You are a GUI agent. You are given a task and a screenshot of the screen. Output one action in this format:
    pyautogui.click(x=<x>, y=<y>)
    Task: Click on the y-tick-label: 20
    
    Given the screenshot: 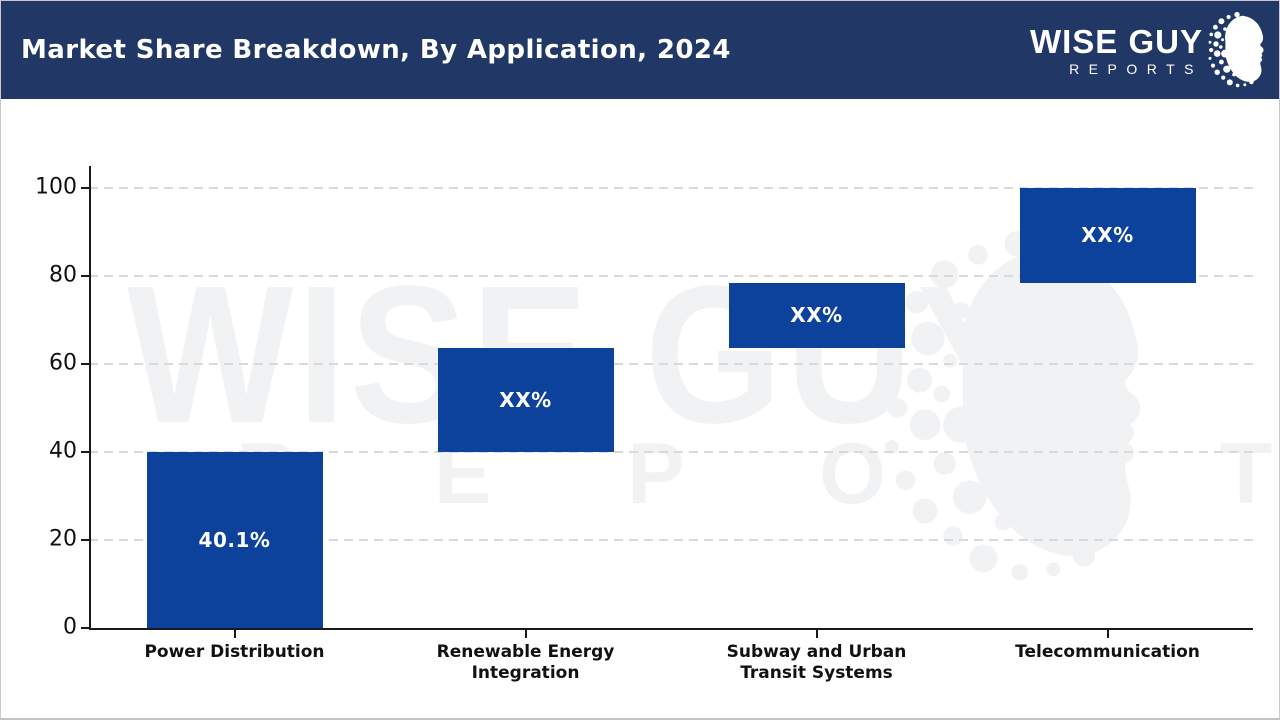 What is the action you would take?
    pyautogui.click(x=63, y=539)
    